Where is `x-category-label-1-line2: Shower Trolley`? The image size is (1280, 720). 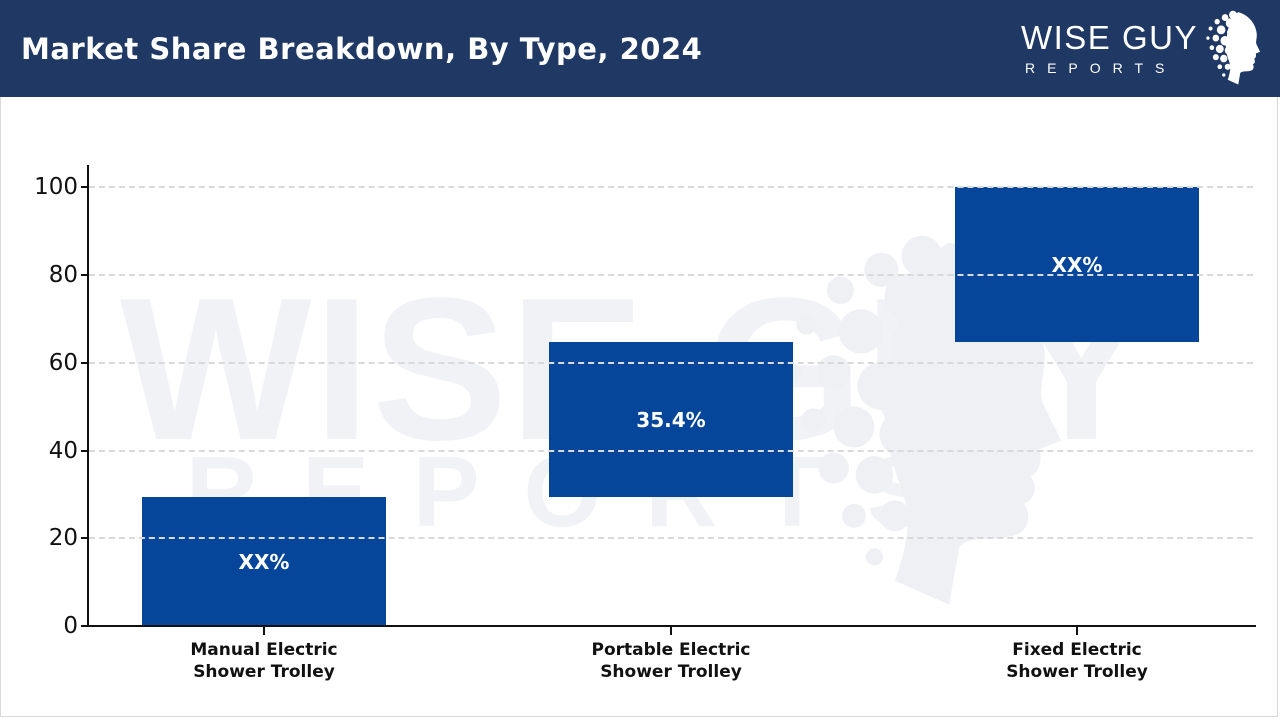 x-category-label-1-line2: Shower Trolley is located at coordinates (671, 672).